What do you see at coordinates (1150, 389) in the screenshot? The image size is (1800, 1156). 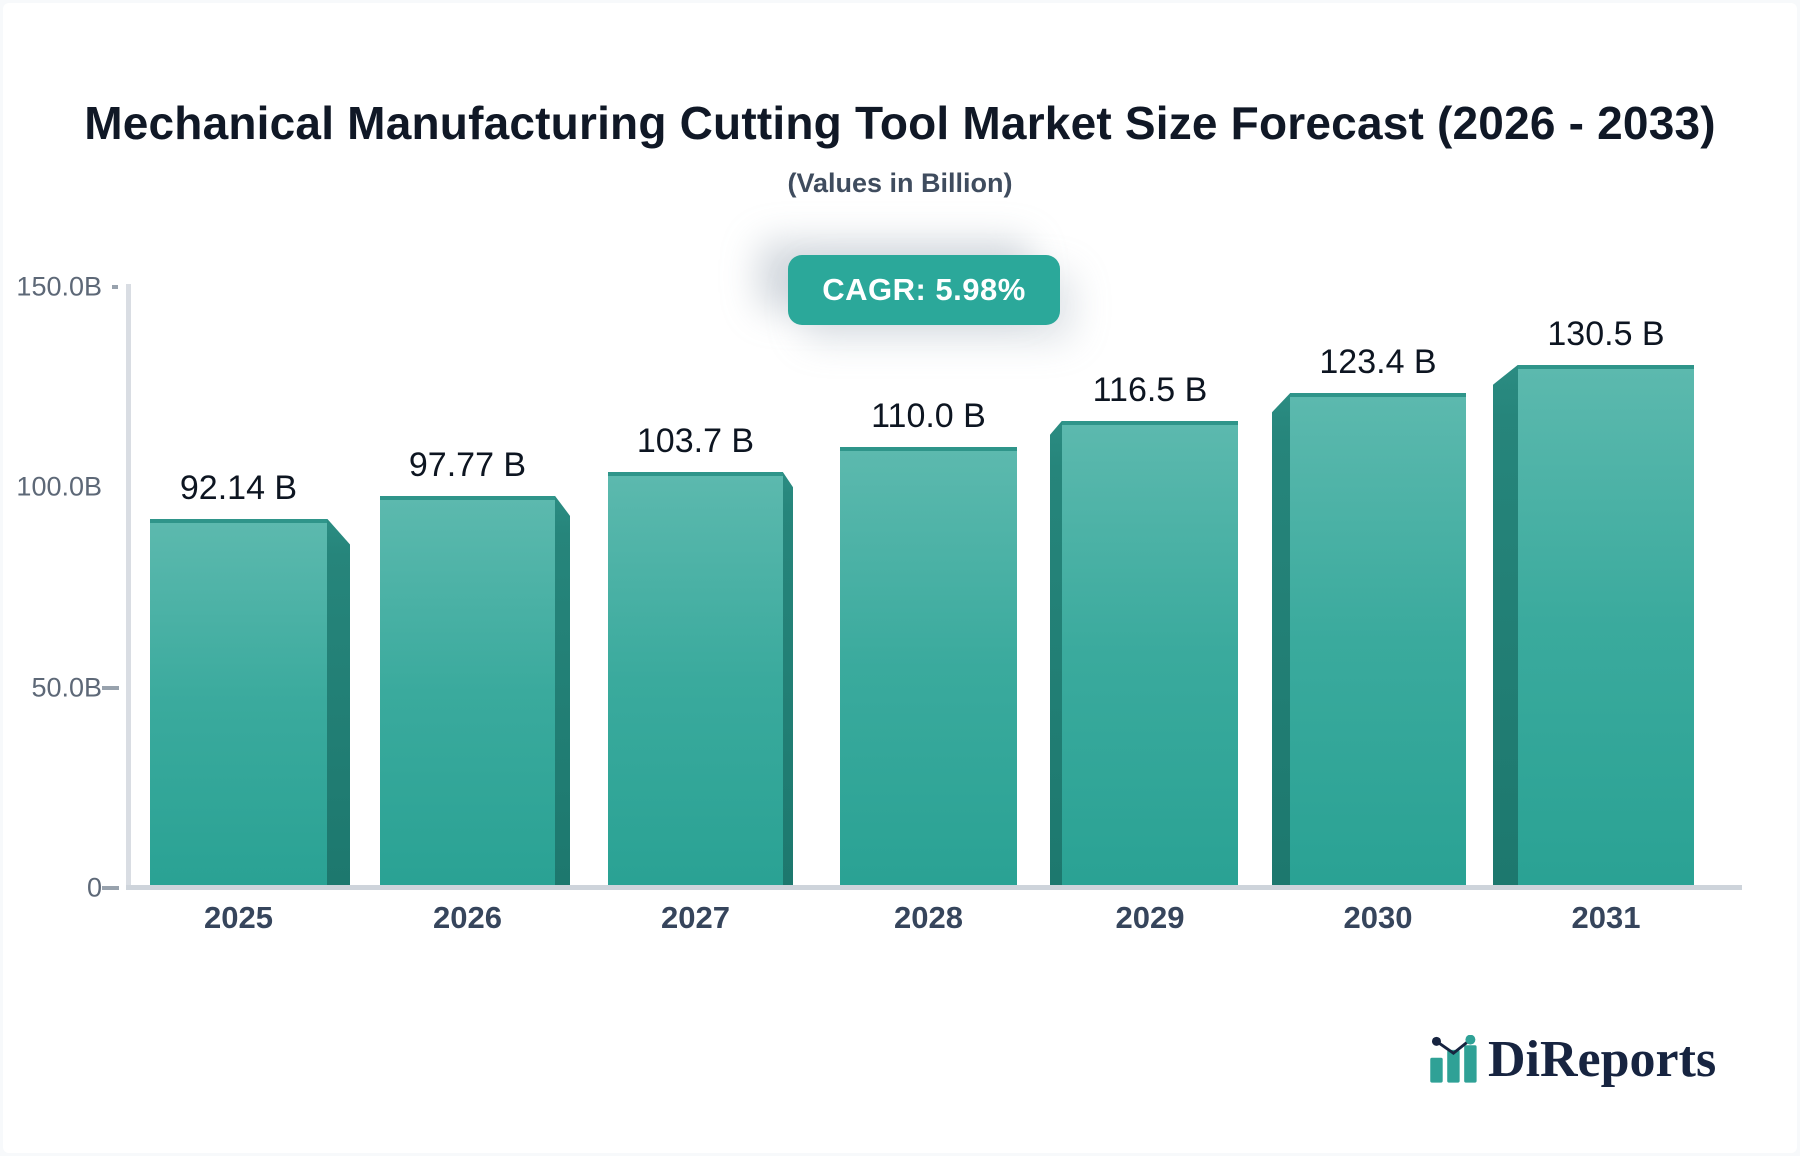 I see `bar-value-label: 116.5 B` at bounding box center [1150, 389].